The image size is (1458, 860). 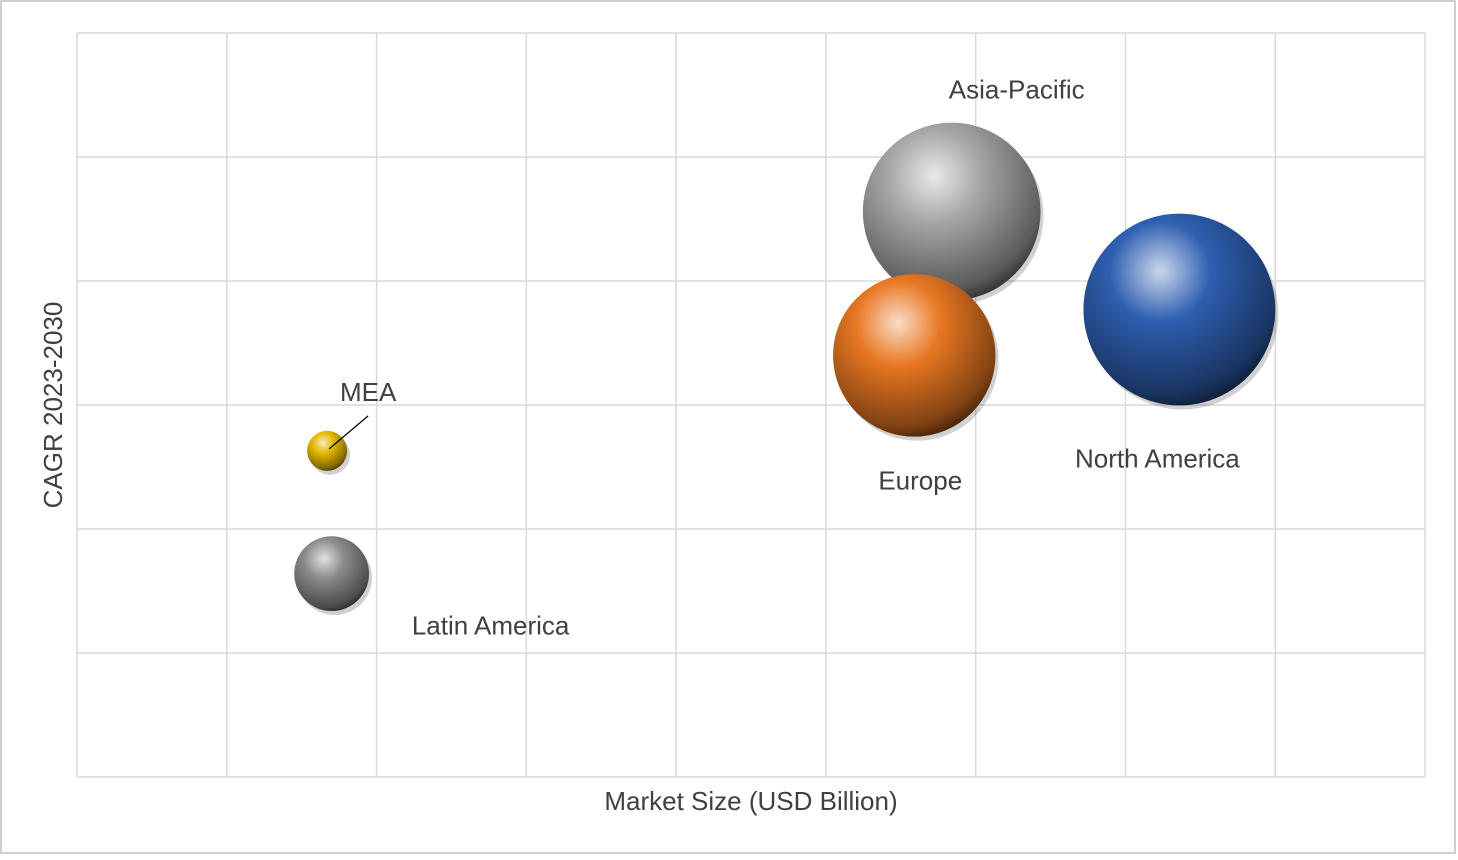 What do you see at coordinates (368, 392) in the screenshot?
I see `bubble-label: MEA` at bounding box center [368, 392].